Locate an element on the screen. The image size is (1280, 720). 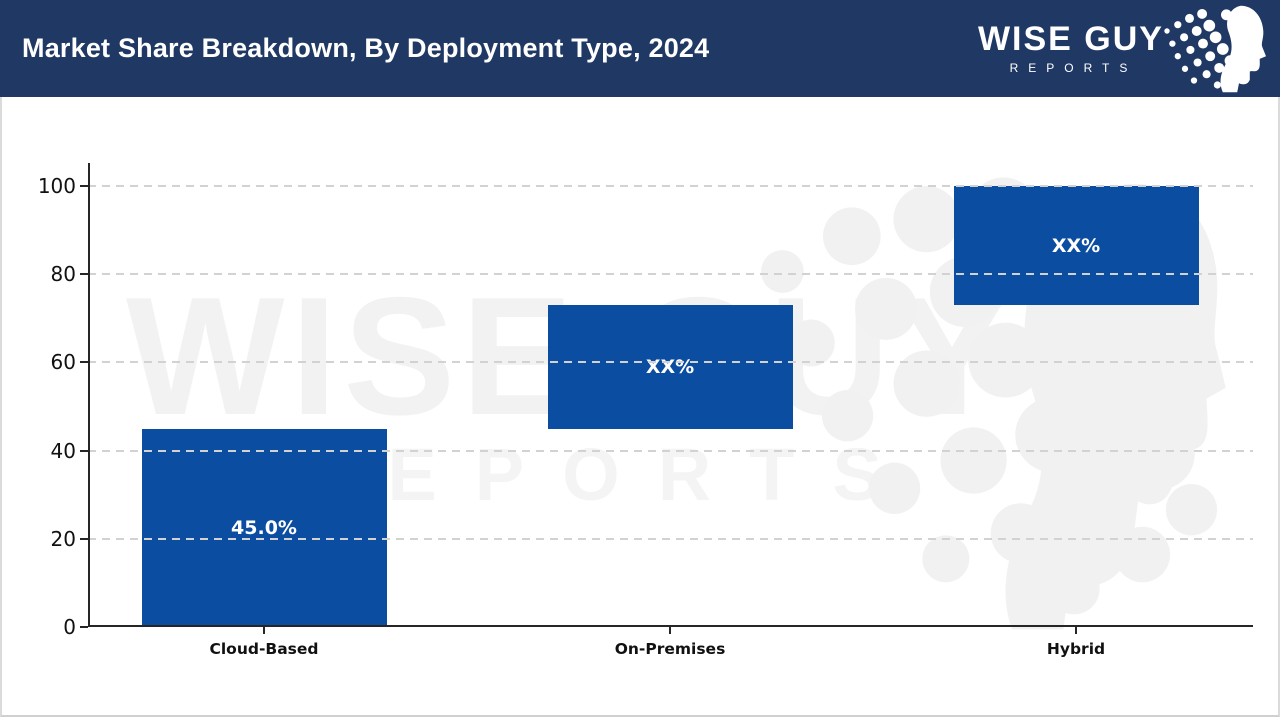
x-tick-label-1: On-Premises is located at coordinates (670, 649).